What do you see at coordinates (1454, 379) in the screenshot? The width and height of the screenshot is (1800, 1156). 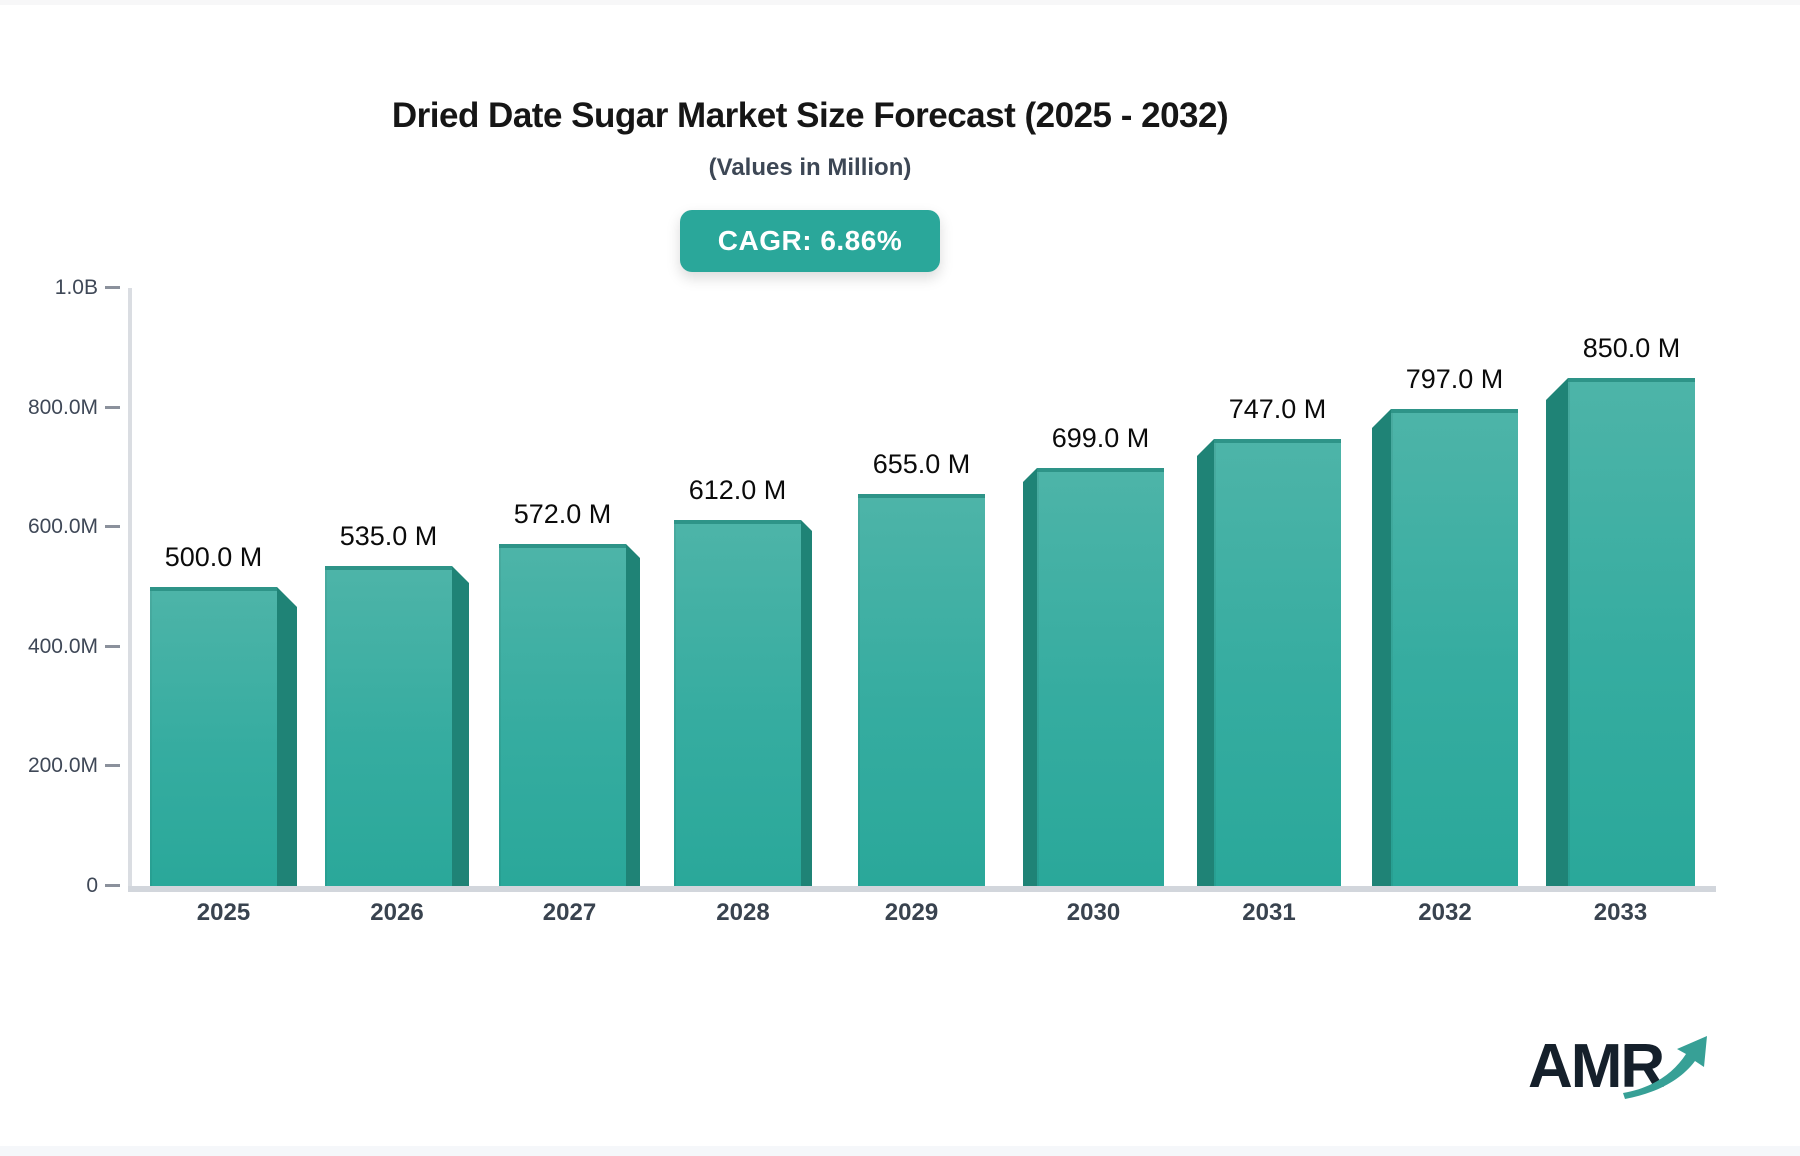 I see `bar-value-label: 797.0 M` at bounding box center [1454, 379].